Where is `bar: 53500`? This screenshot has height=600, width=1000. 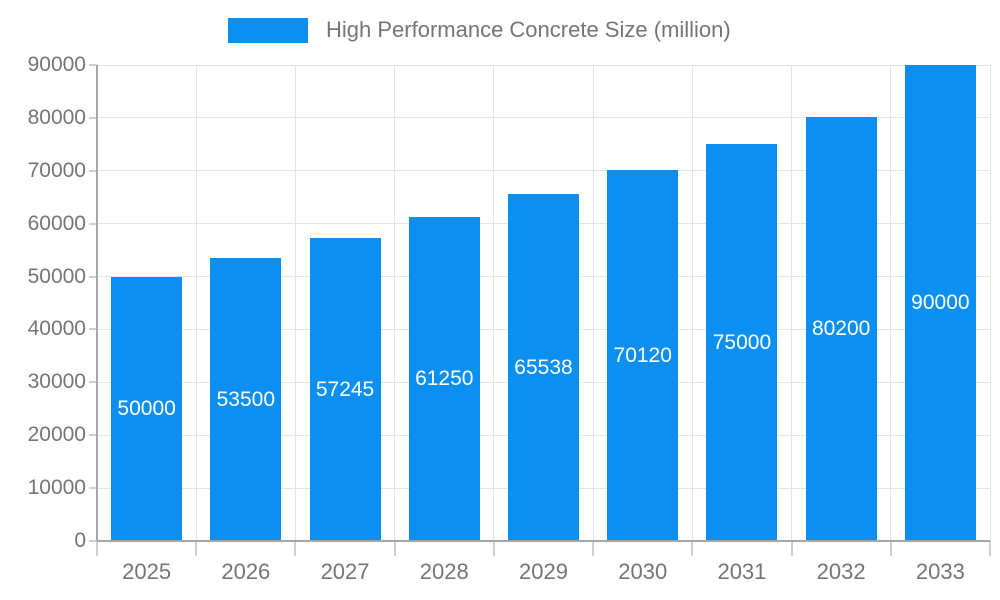
bar: 53500 is located at coordinates (246, 399).